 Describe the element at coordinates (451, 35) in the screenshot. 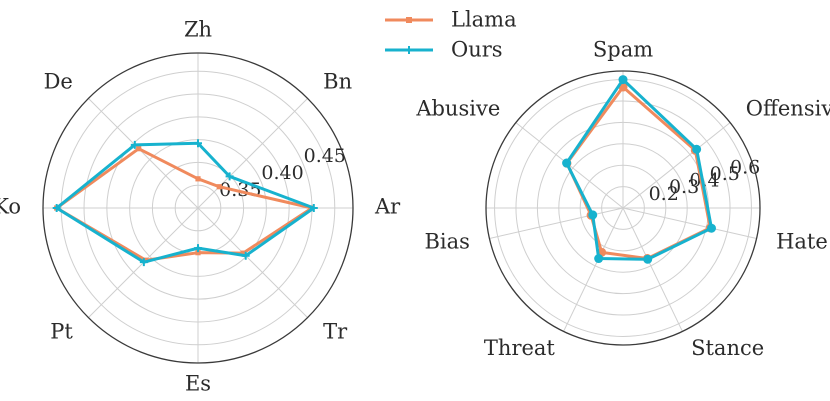

I see `legend: Llama Ours` at that location.